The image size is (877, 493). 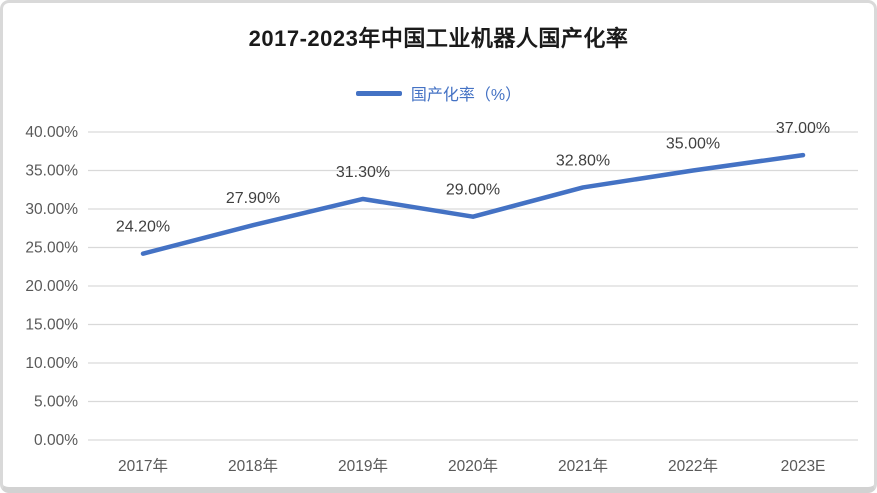 I want to click on x-tick-label: 2017年, so click(x=143, y=466).